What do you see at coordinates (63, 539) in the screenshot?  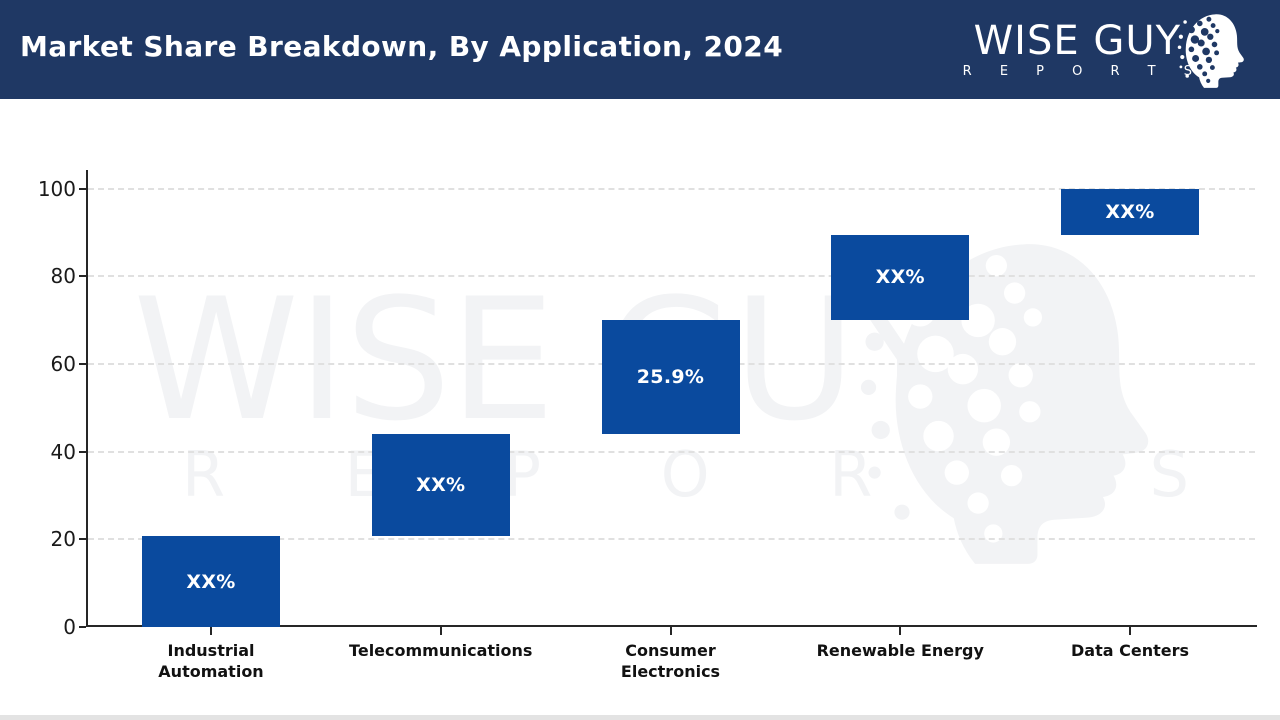 I see `y-tick-label-20: 20` at bounding box center [63, 539].